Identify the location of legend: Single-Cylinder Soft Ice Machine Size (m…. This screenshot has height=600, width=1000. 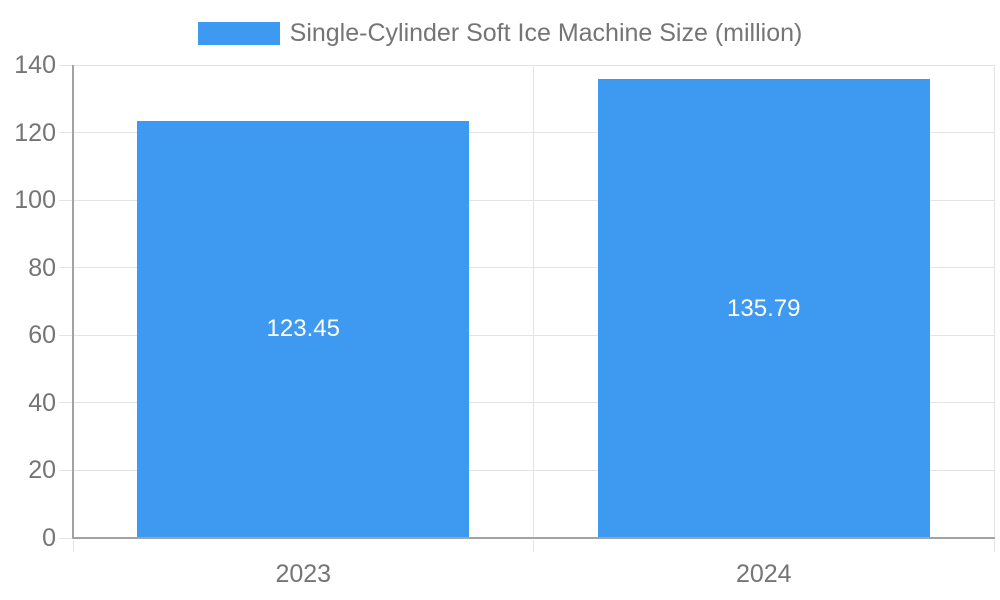
(500, 33).